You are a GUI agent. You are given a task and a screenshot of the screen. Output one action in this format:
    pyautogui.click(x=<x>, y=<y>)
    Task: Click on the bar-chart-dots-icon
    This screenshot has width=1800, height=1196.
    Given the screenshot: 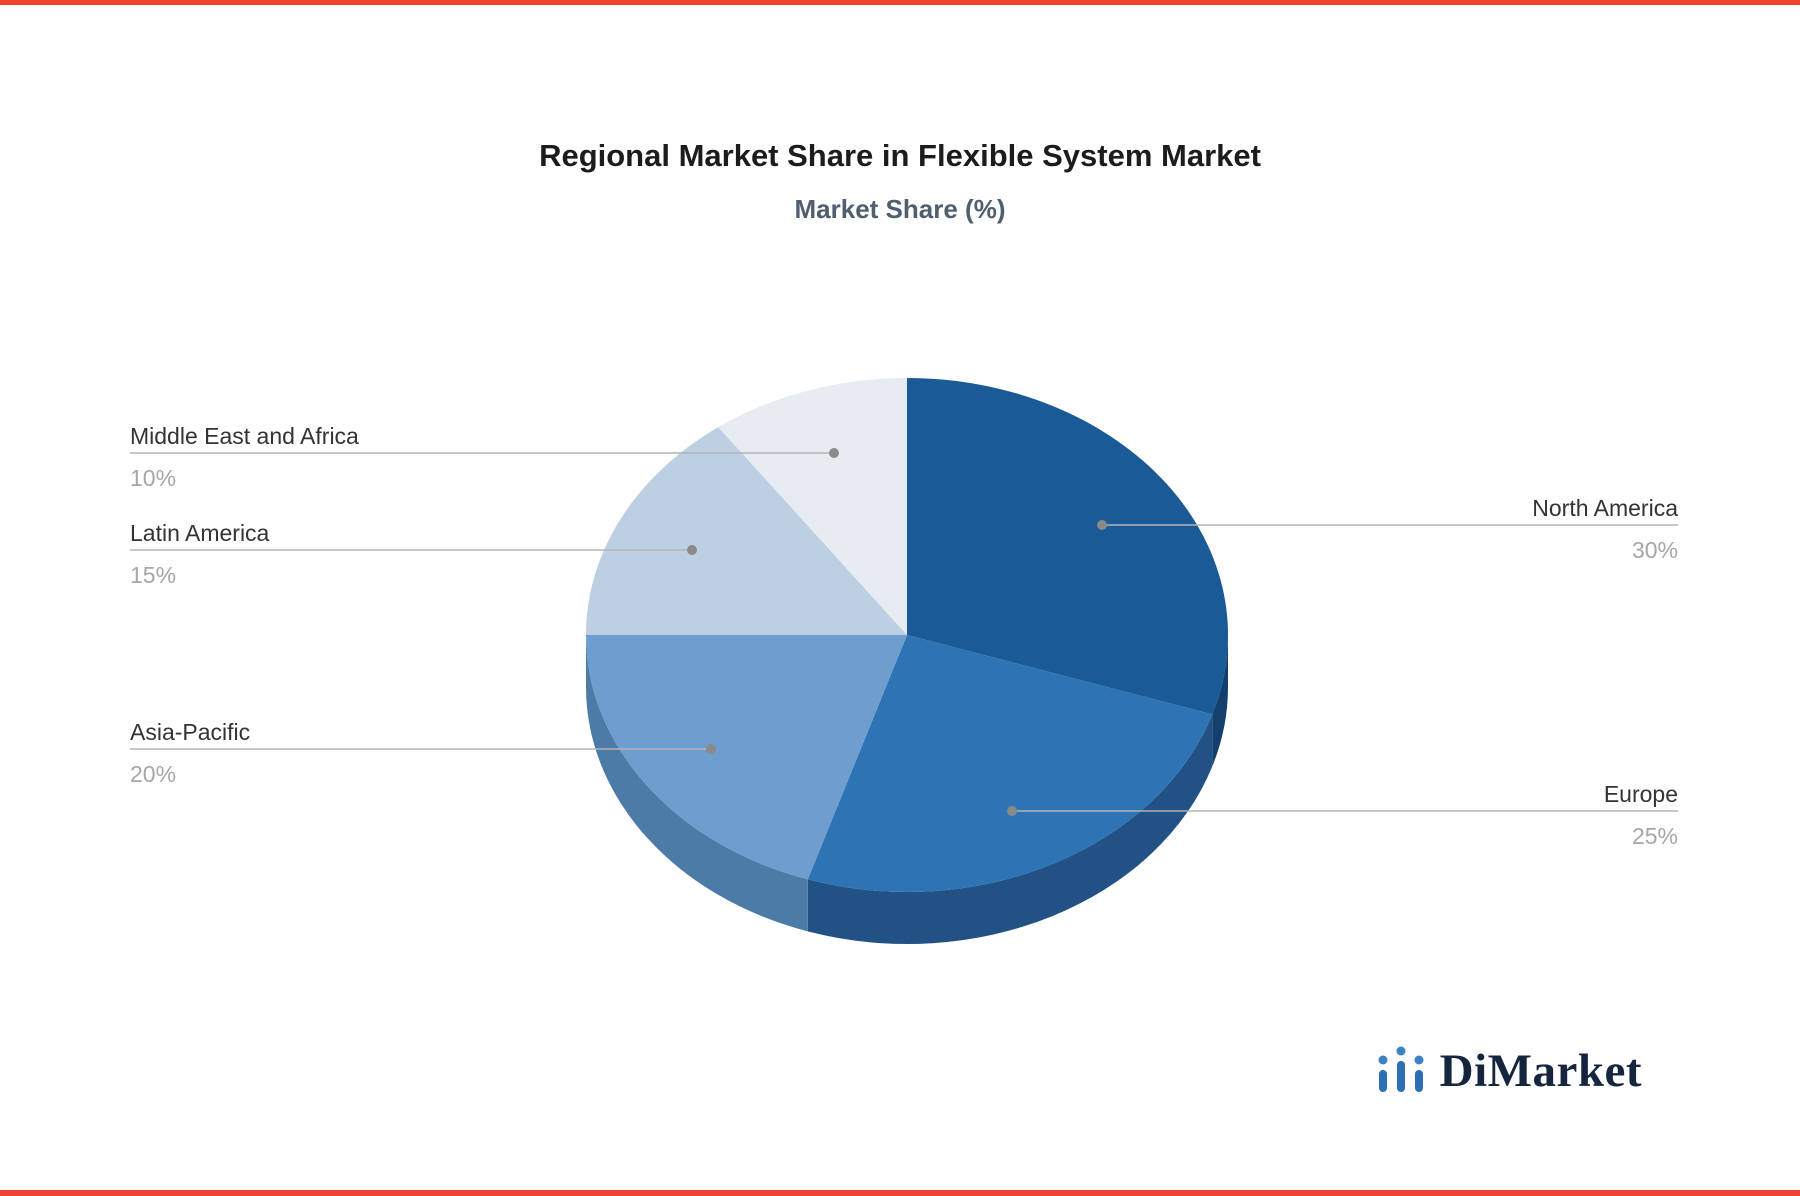 What is the action you would take?
    pyautogui.click(x=1401, y=1069)
    